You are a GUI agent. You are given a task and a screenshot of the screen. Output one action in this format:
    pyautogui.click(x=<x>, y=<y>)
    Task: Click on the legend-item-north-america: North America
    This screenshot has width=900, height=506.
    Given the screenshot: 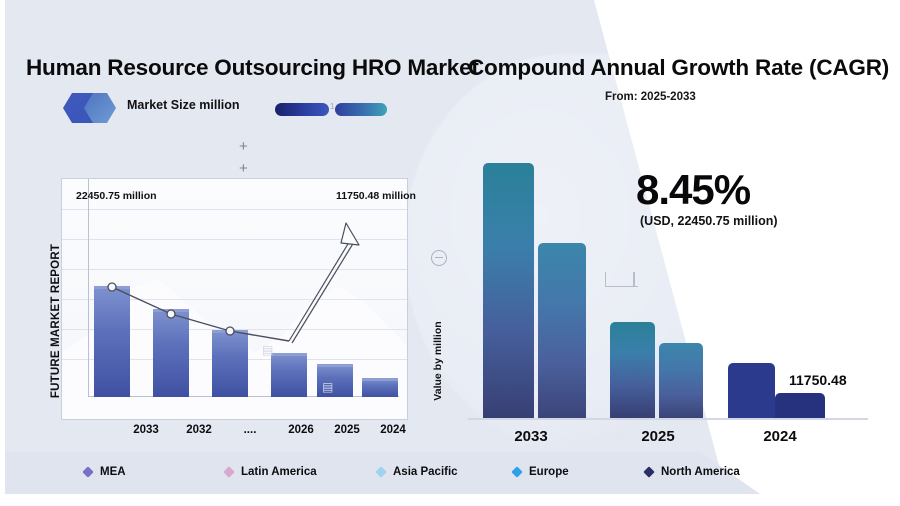 What is the action you would take?
    pyautogui.click(x=691, y=472)
    